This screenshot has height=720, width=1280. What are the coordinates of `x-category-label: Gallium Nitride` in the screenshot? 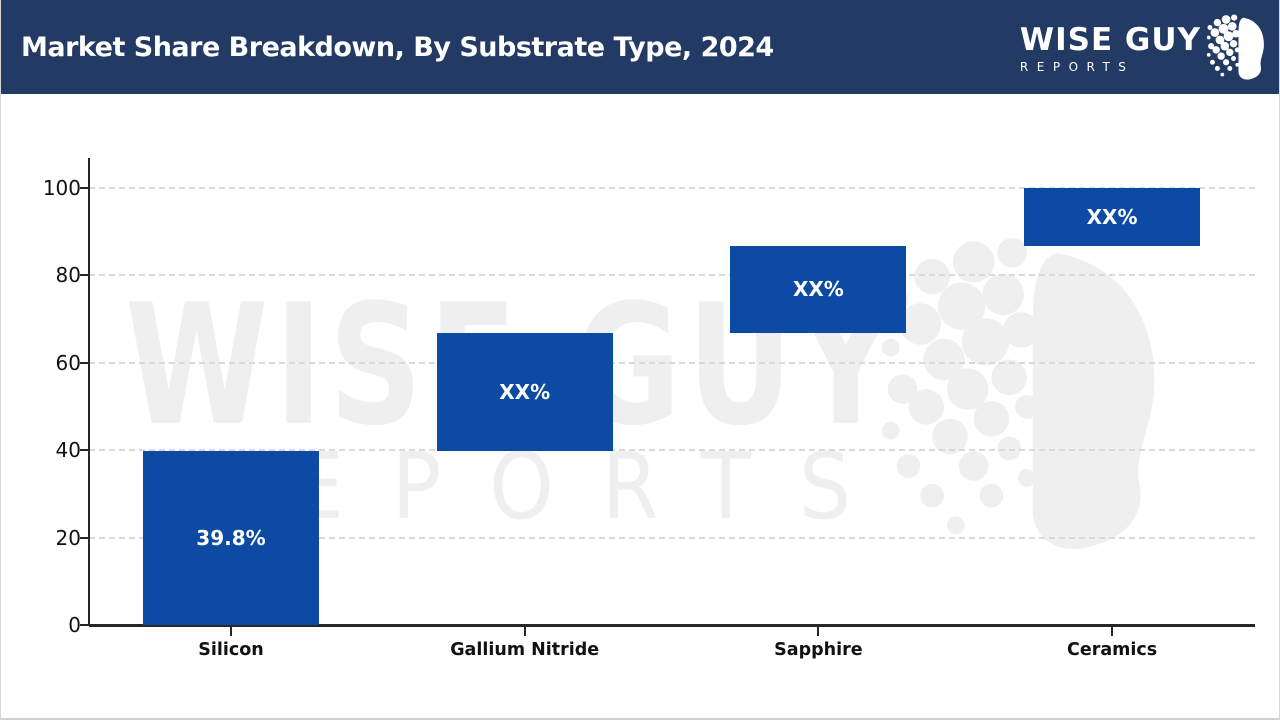 It's located at (525, 650).